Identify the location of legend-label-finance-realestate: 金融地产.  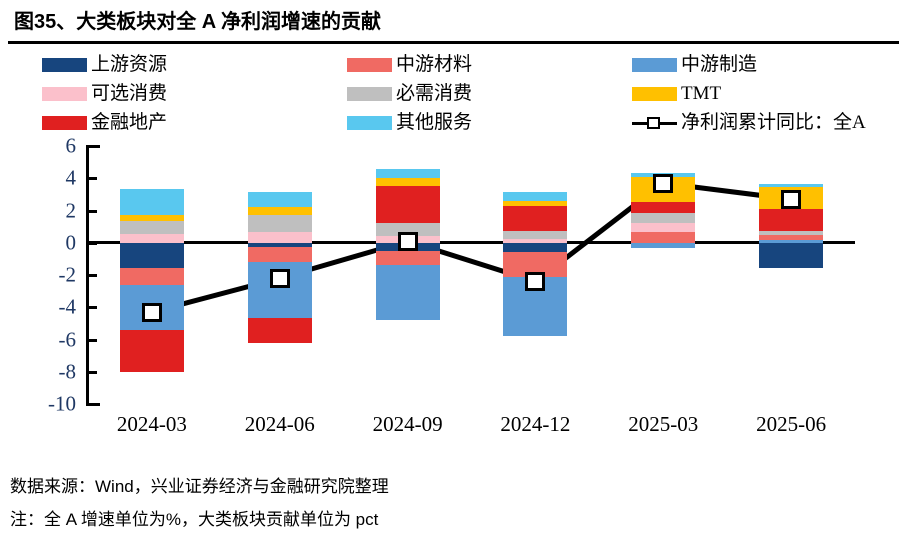
(129, 122).